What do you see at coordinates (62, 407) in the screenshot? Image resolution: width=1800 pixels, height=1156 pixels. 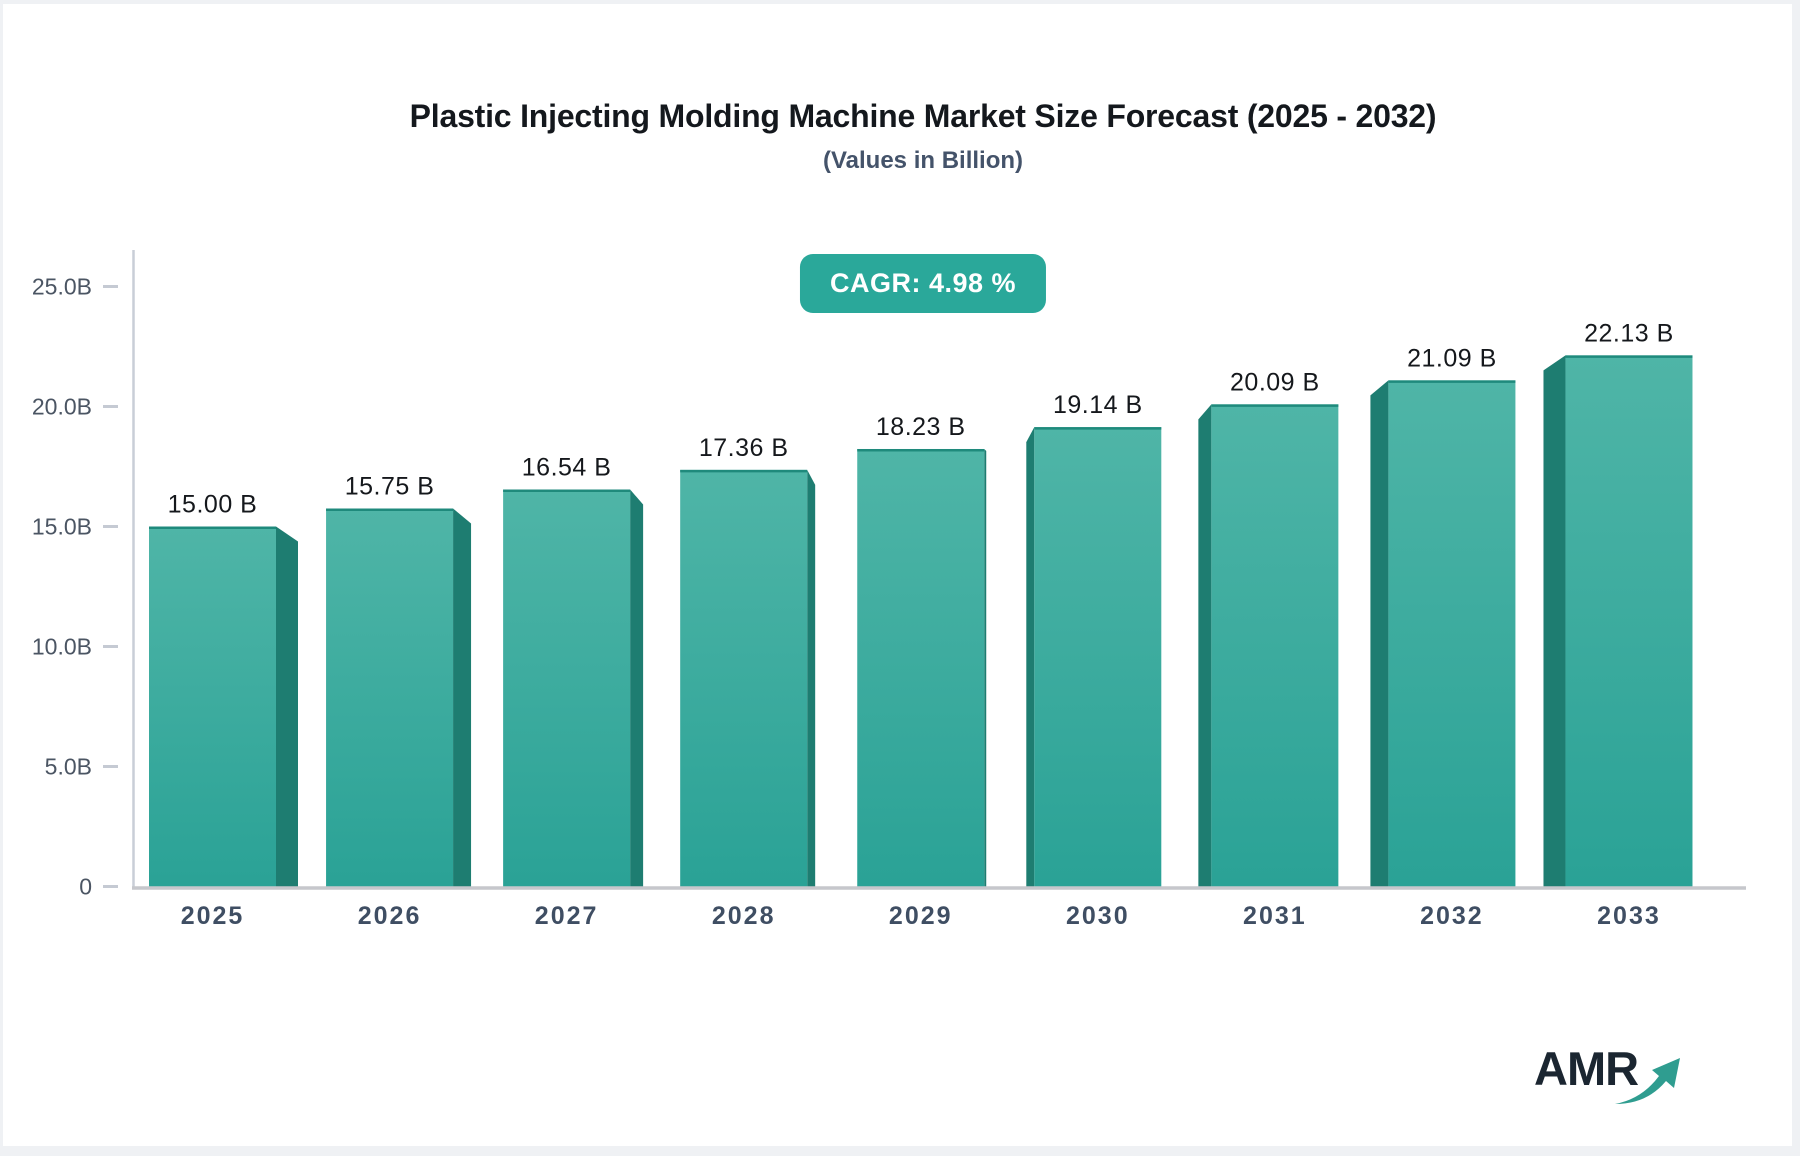 I see `y-axis-label: 20.0B` at bounding box center [62, 407].